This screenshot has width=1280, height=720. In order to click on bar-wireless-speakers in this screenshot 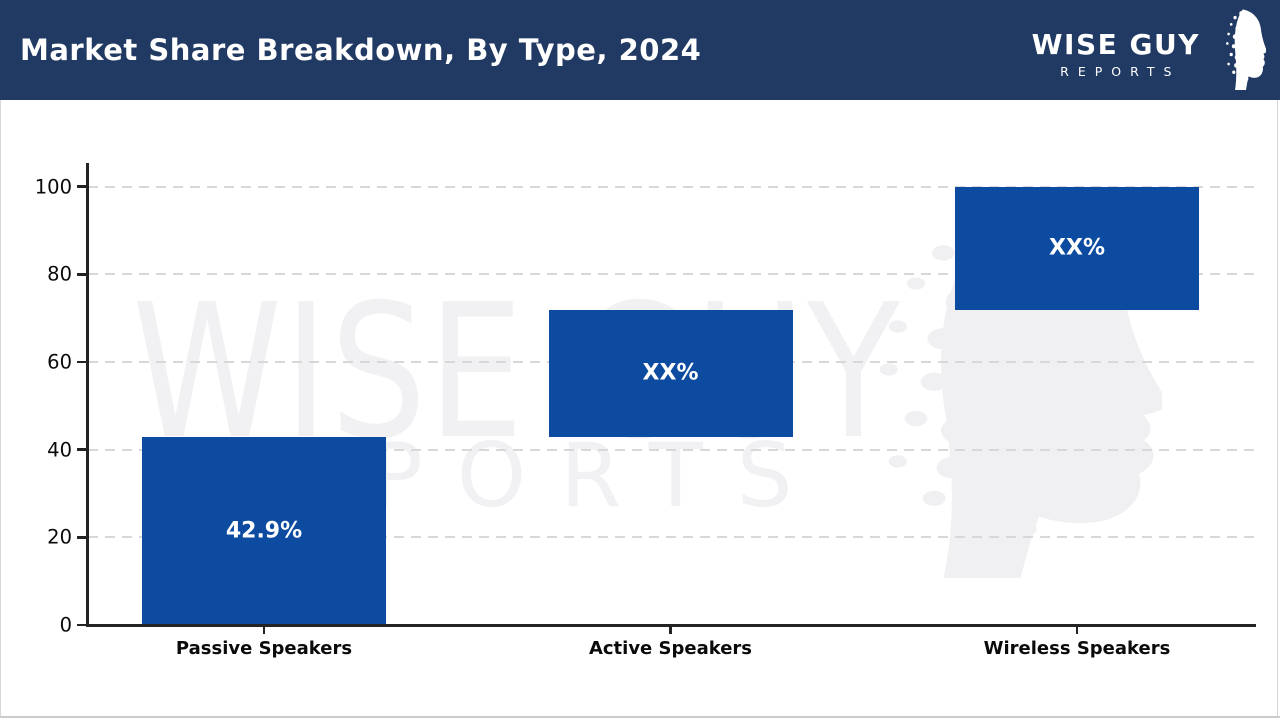, I will do `click(1077, 248)`.